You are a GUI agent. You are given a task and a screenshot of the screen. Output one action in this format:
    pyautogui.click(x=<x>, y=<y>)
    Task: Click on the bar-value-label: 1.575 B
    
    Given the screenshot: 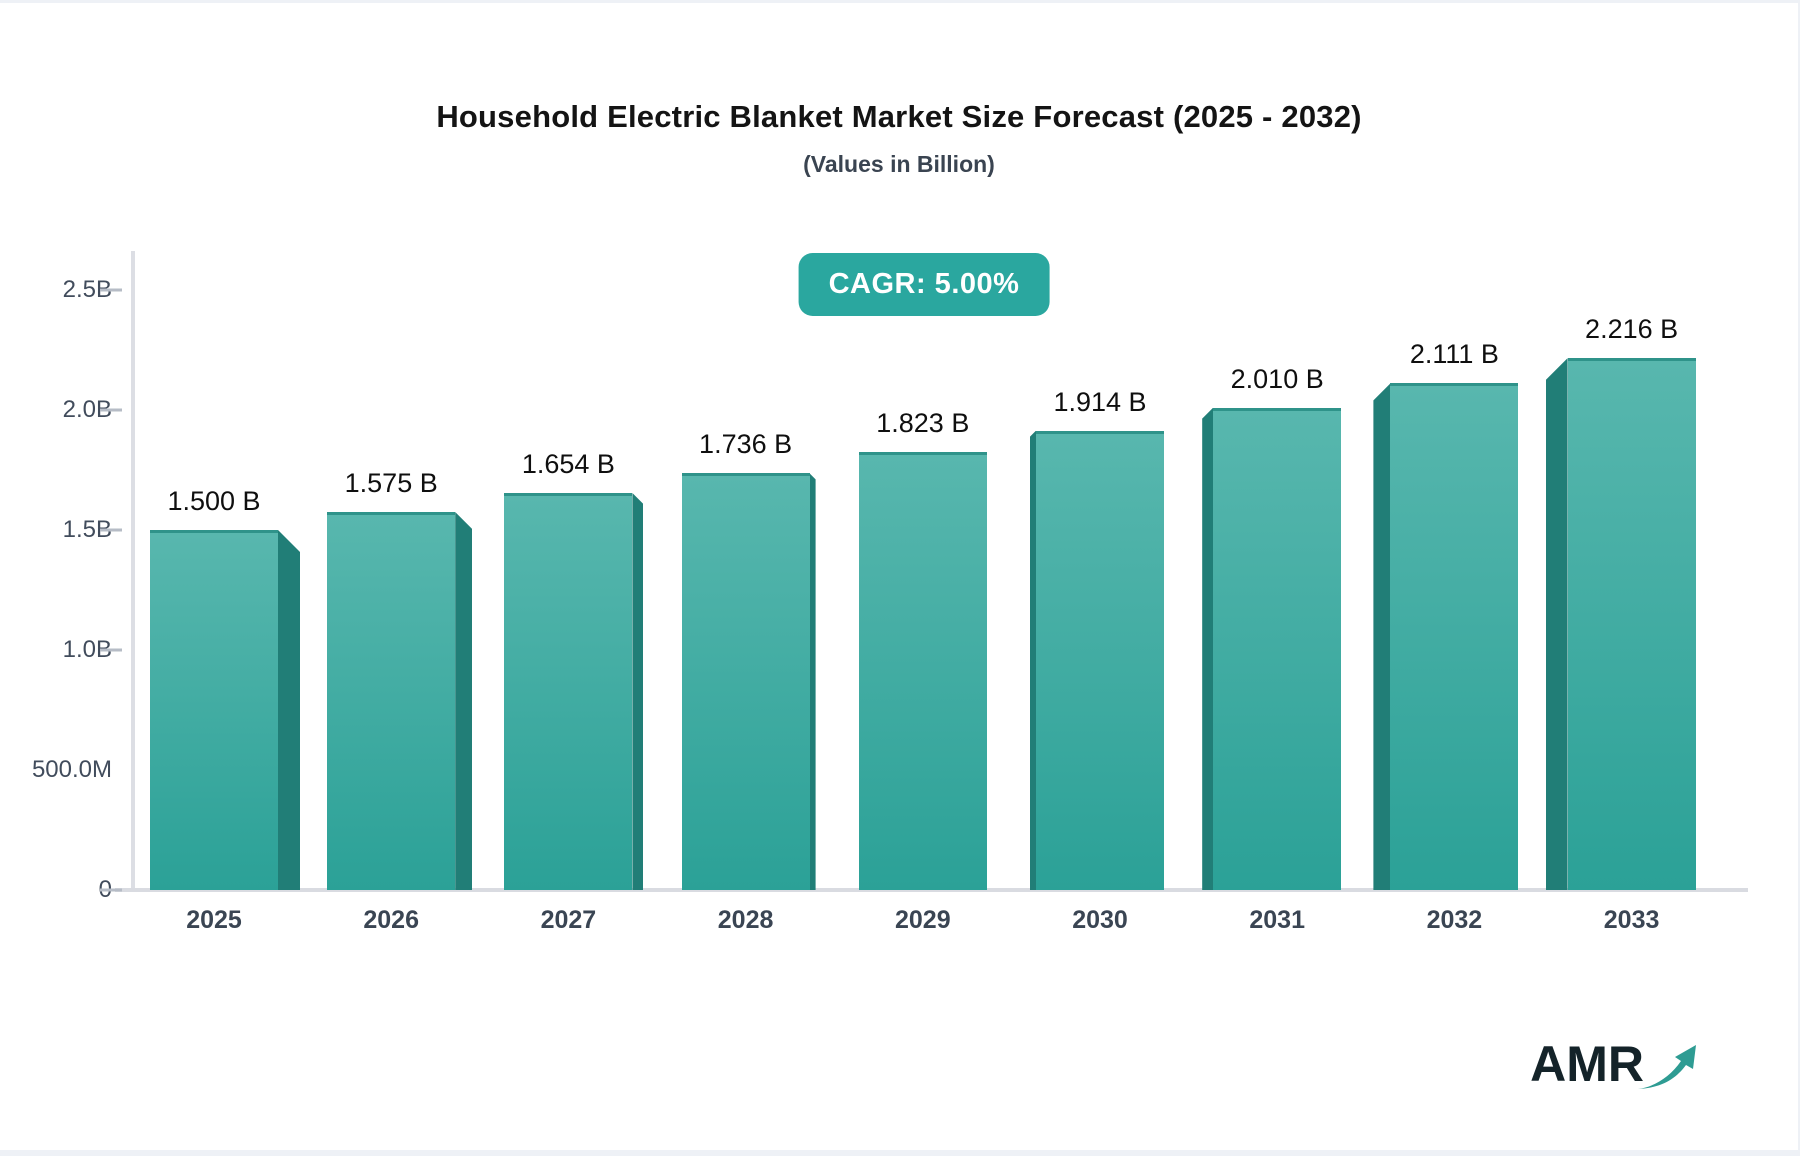 What is the action you would take?
    pyautogui.click(x=391, y=483)
    